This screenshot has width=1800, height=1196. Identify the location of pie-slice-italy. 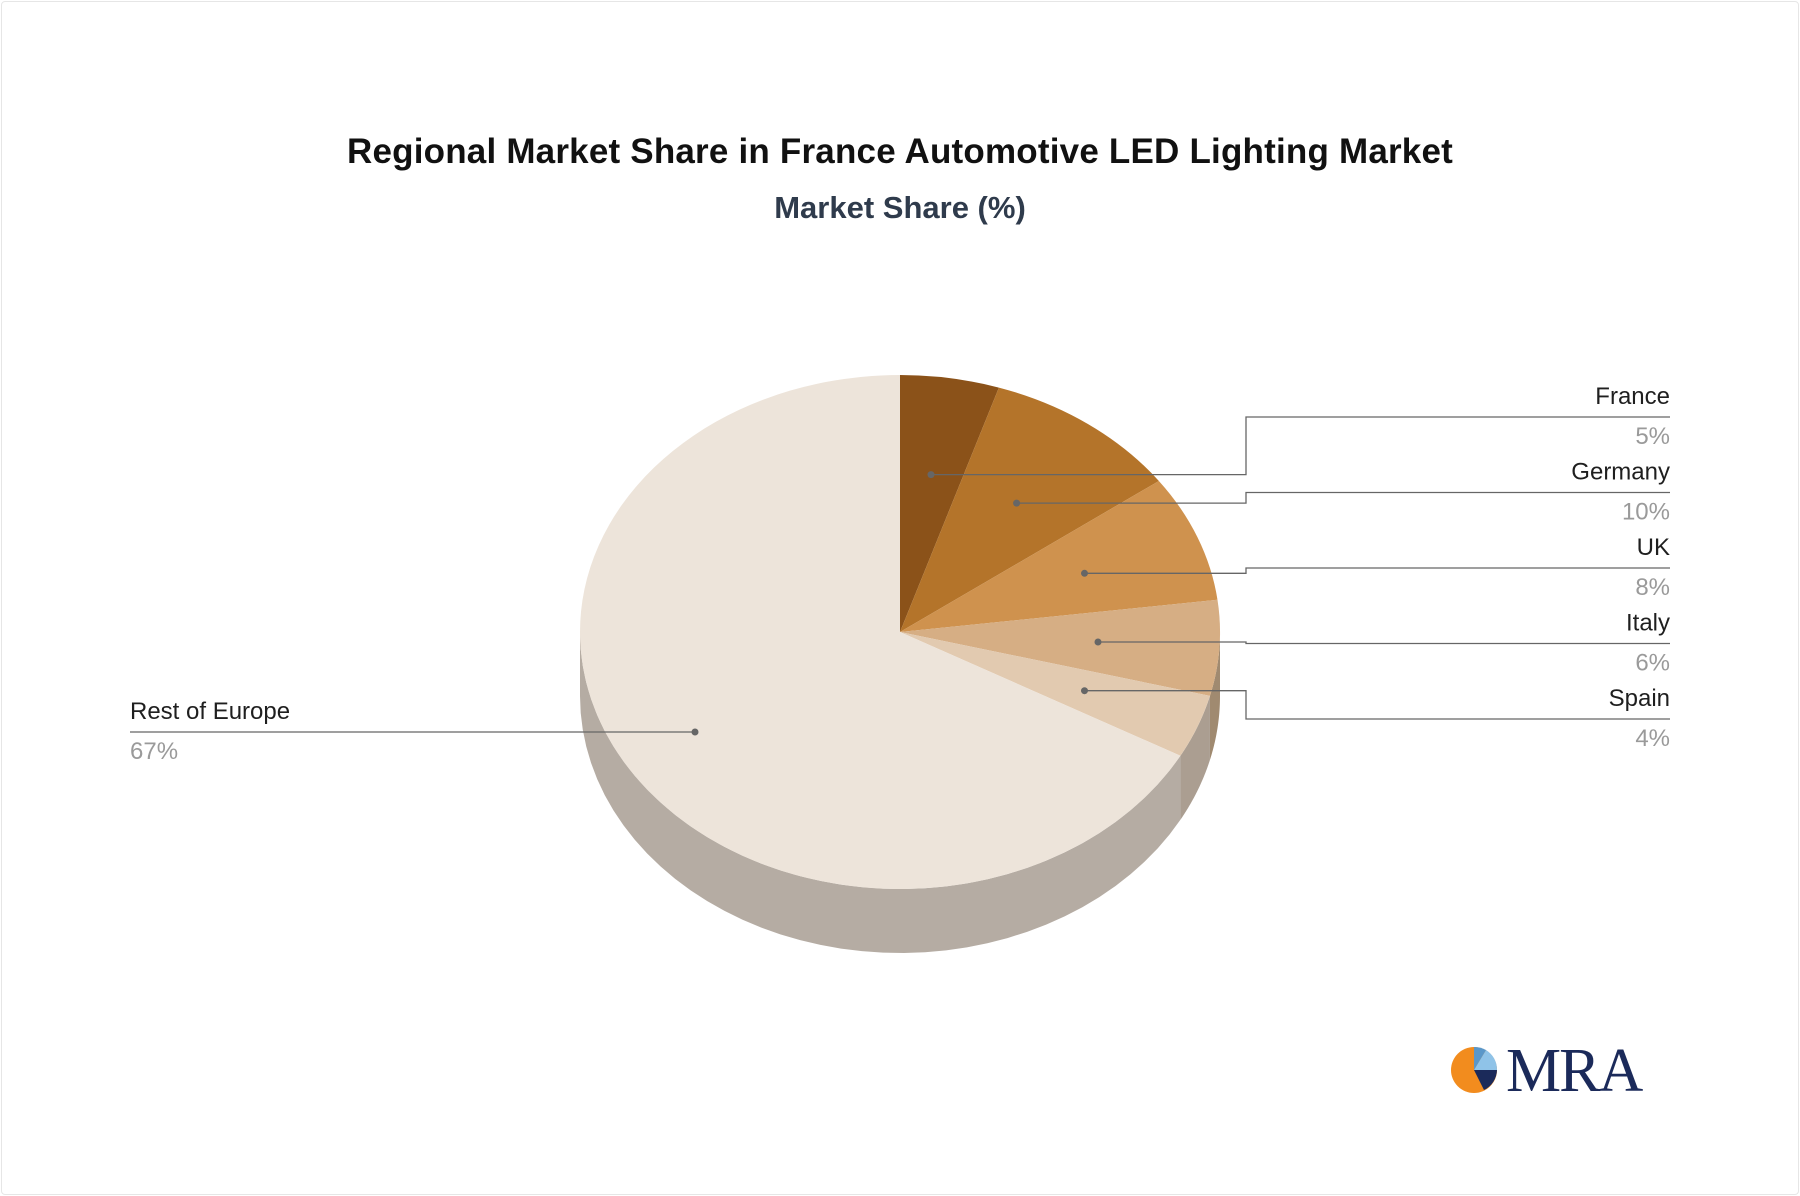
(1060, 647).